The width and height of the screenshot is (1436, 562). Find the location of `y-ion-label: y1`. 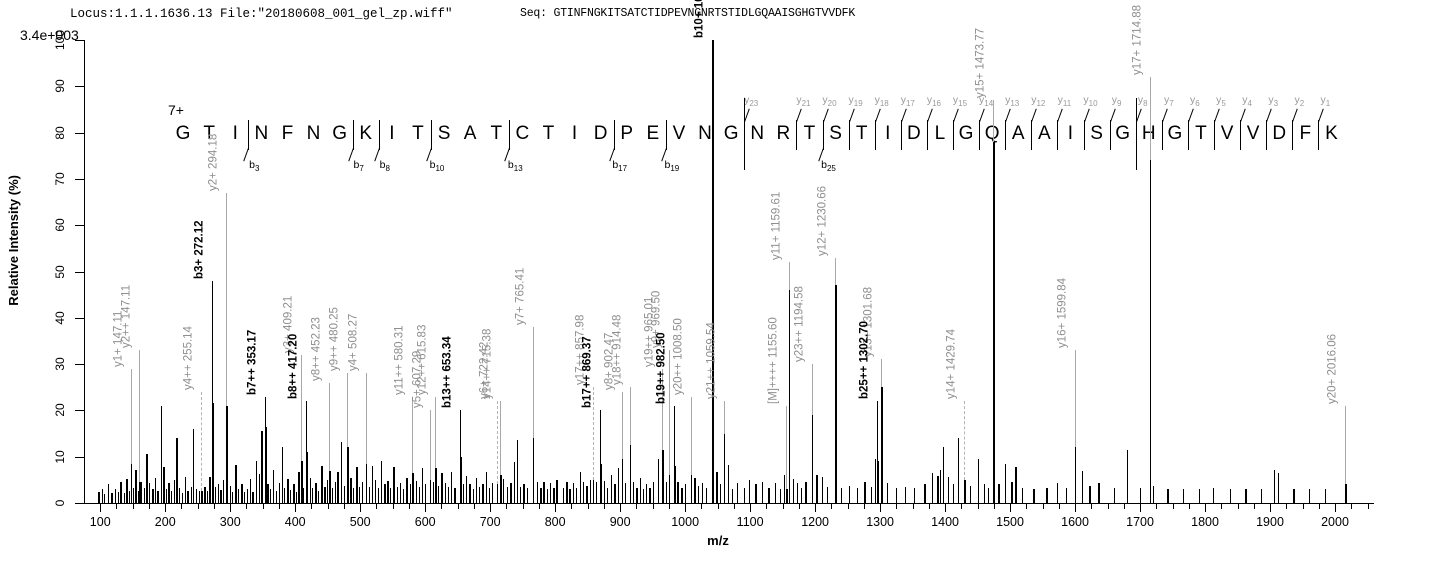

y-ion-label: y1 is located at coordinates (1325, 101).